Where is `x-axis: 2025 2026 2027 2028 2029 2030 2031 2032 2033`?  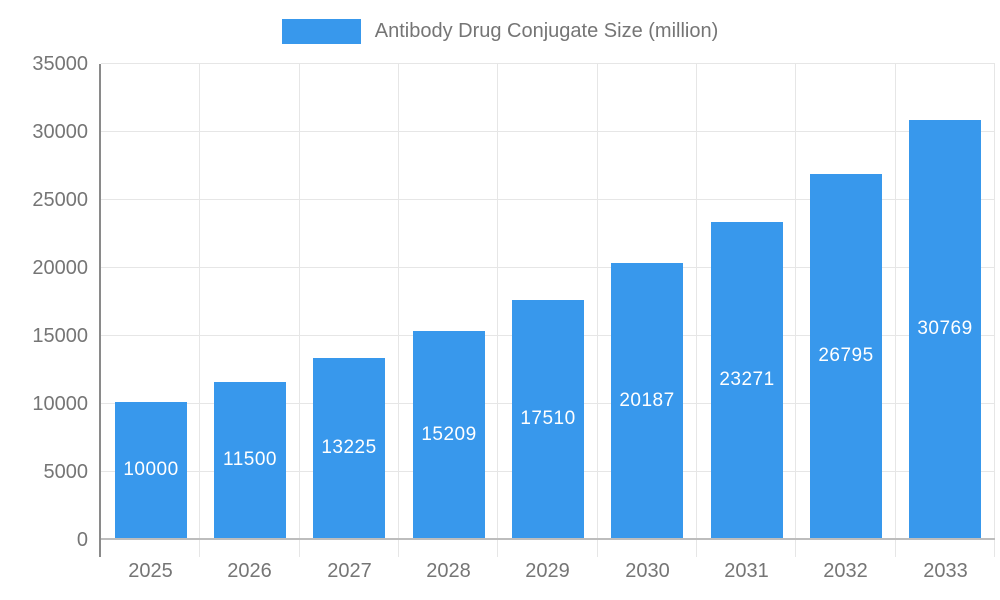
x-axis: 2025 2026 2027 2028 2029 2030 2031 2032 2033 is located at coordinates (548, 573).